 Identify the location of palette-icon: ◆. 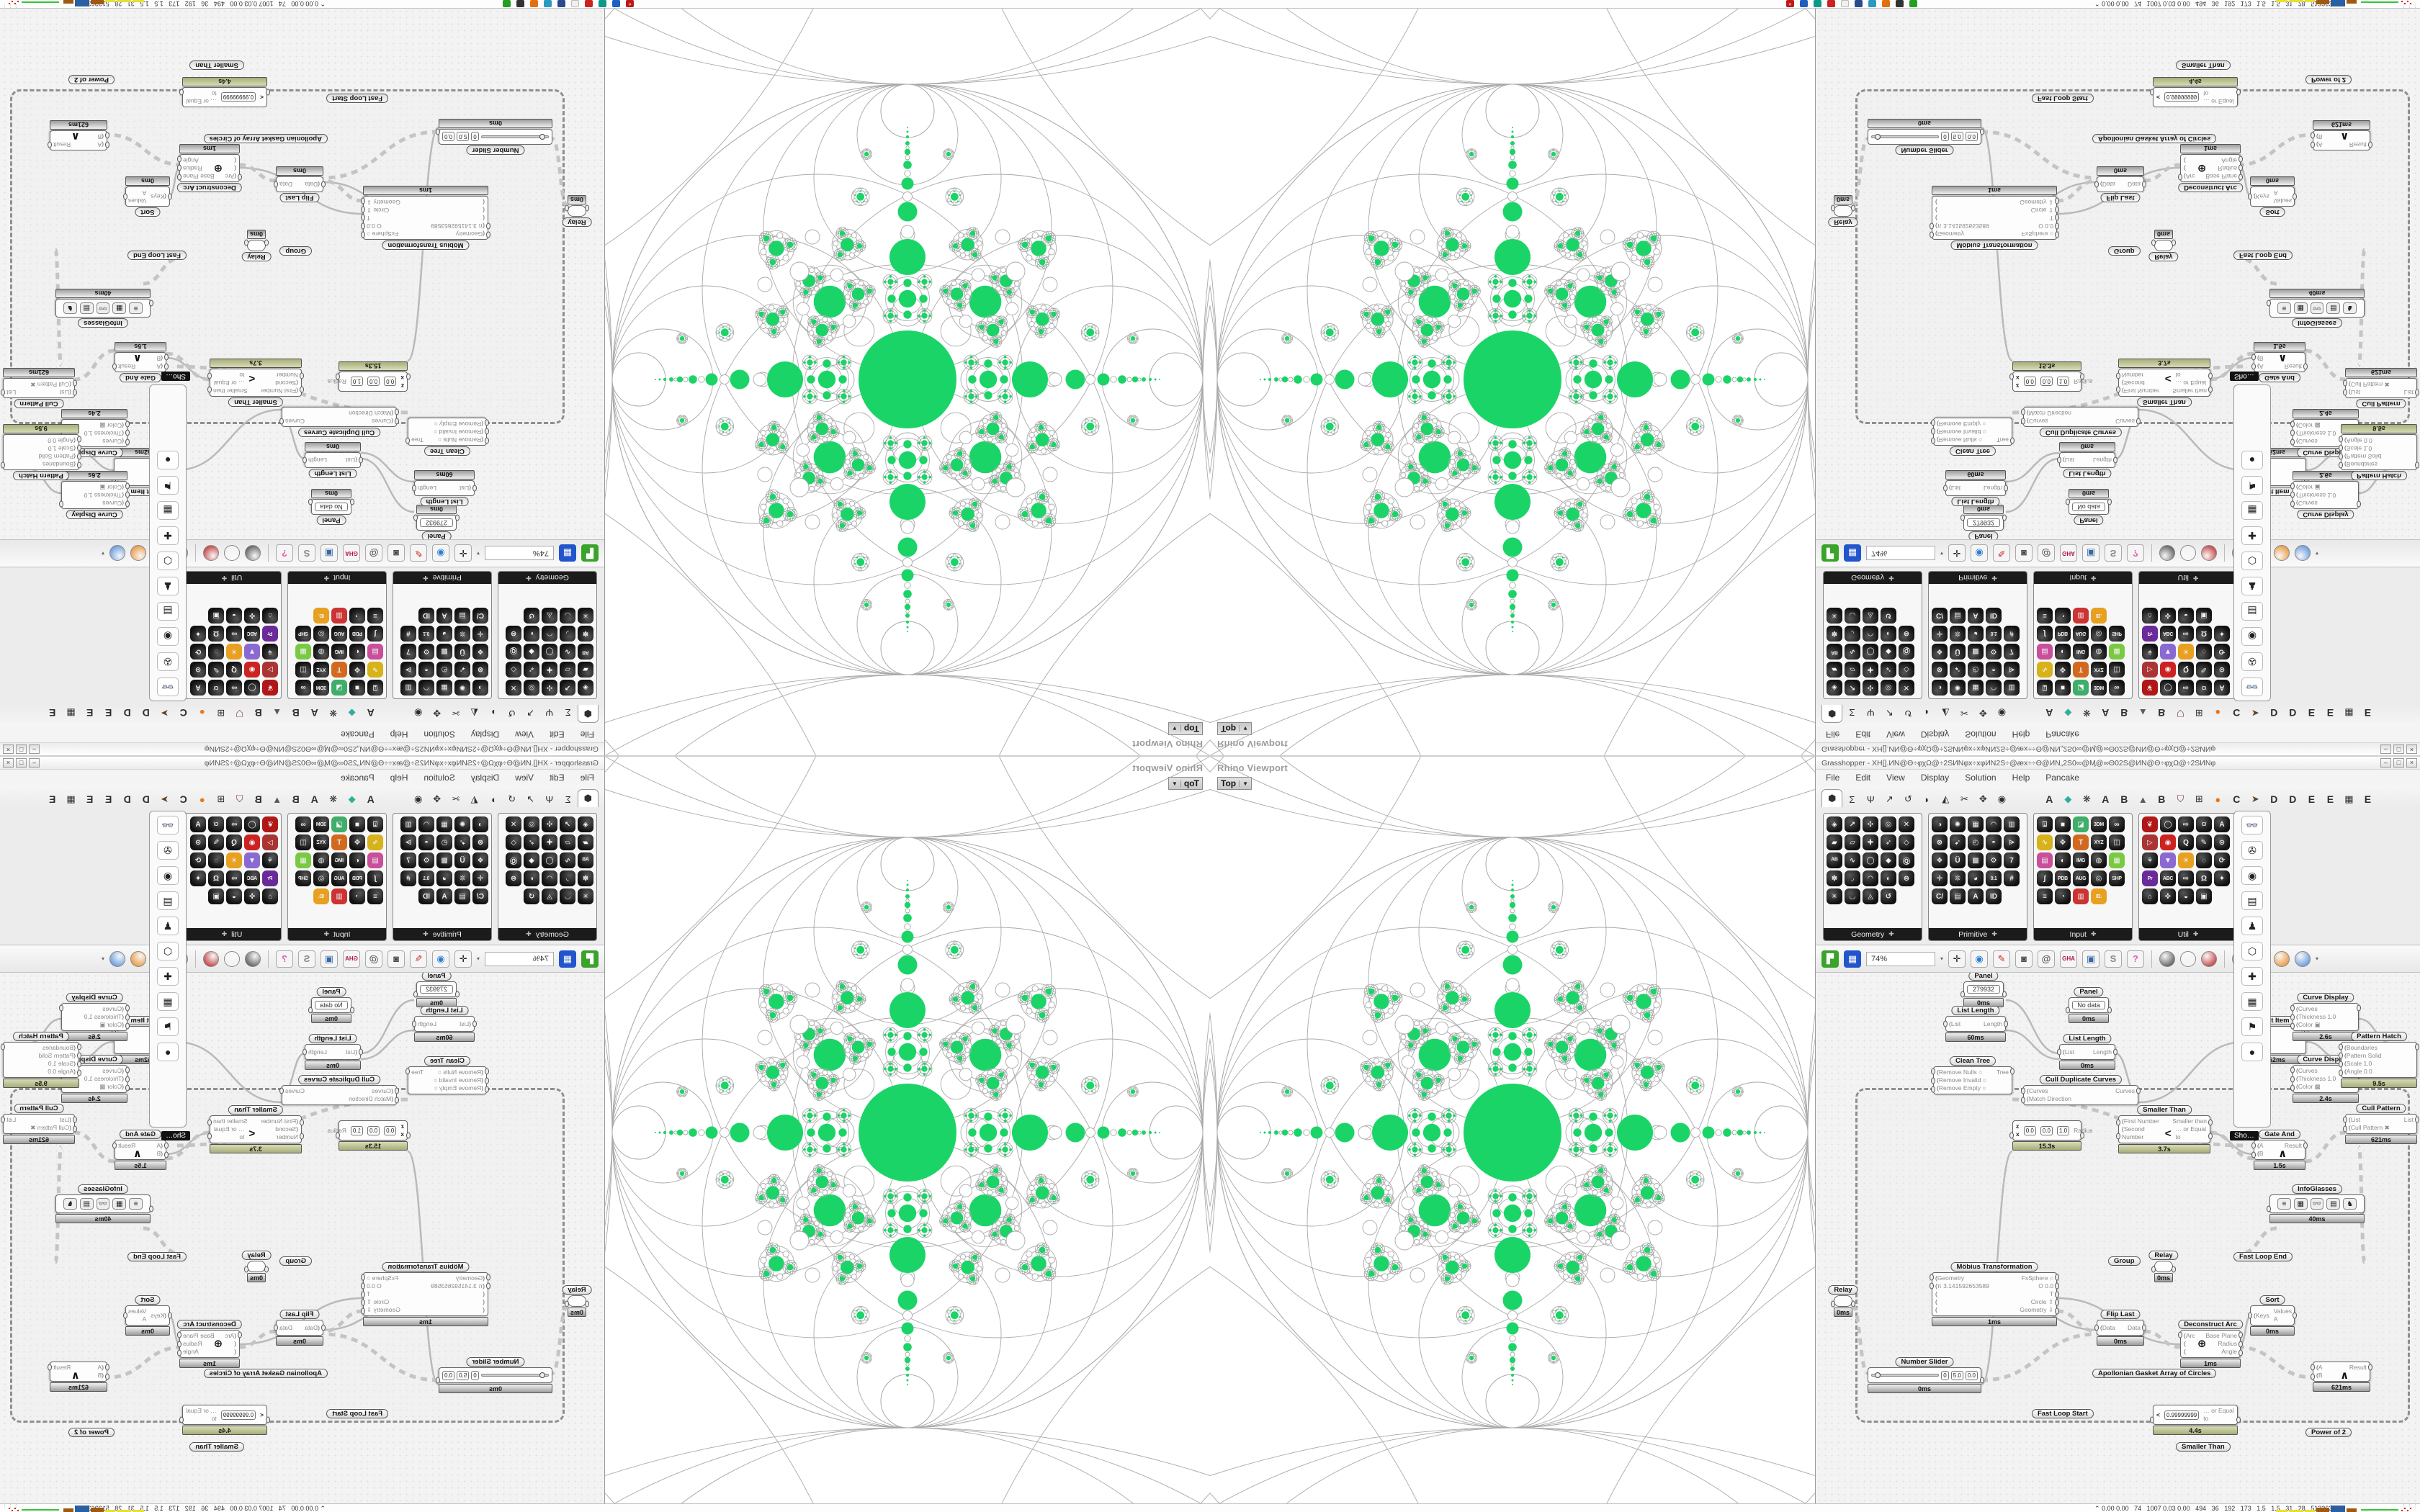
(1888, 652).